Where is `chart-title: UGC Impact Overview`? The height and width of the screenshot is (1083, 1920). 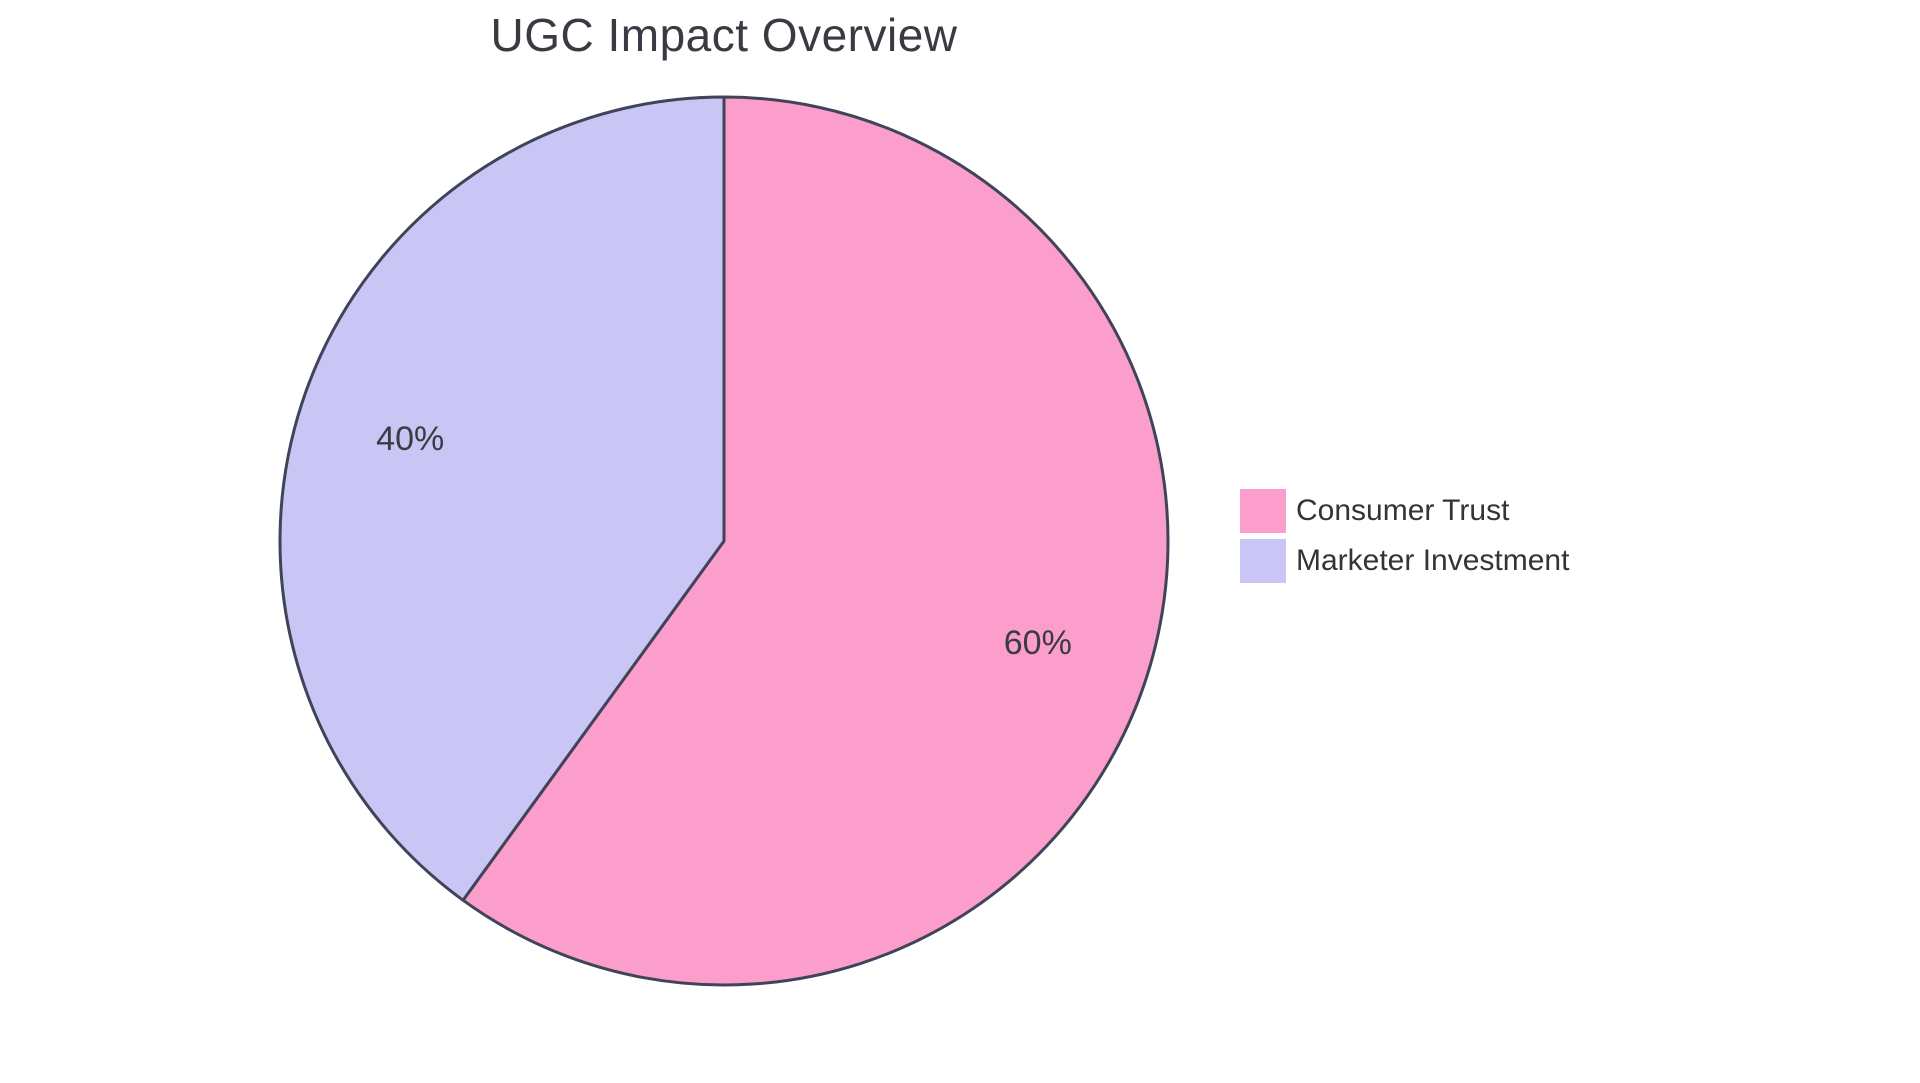
chart-title: UGC Impact Overview is located at coordinates (724, 35).